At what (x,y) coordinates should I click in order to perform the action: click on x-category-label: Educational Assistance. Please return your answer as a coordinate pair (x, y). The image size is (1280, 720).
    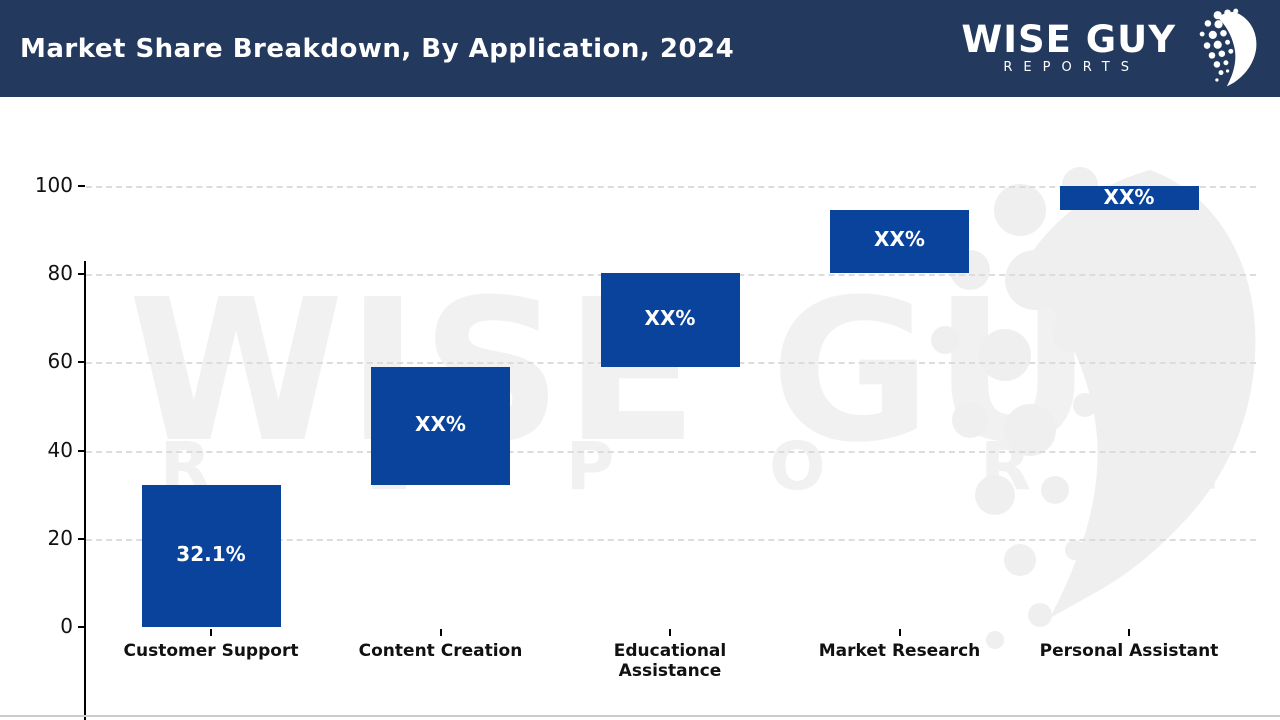
    Looking at the image, I should click on (670, 661).